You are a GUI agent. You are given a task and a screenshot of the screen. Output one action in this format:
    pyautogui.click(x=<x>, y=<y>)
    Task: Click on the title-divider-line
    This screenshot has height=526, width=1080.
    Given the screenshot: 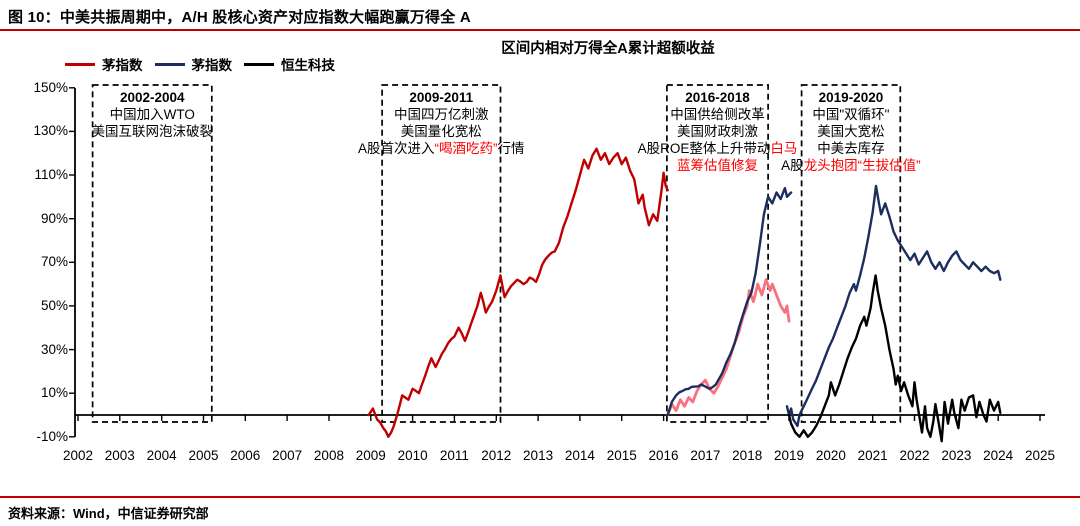 What is the action you would take?
    pyautogui.click(x=540, y=30)
    